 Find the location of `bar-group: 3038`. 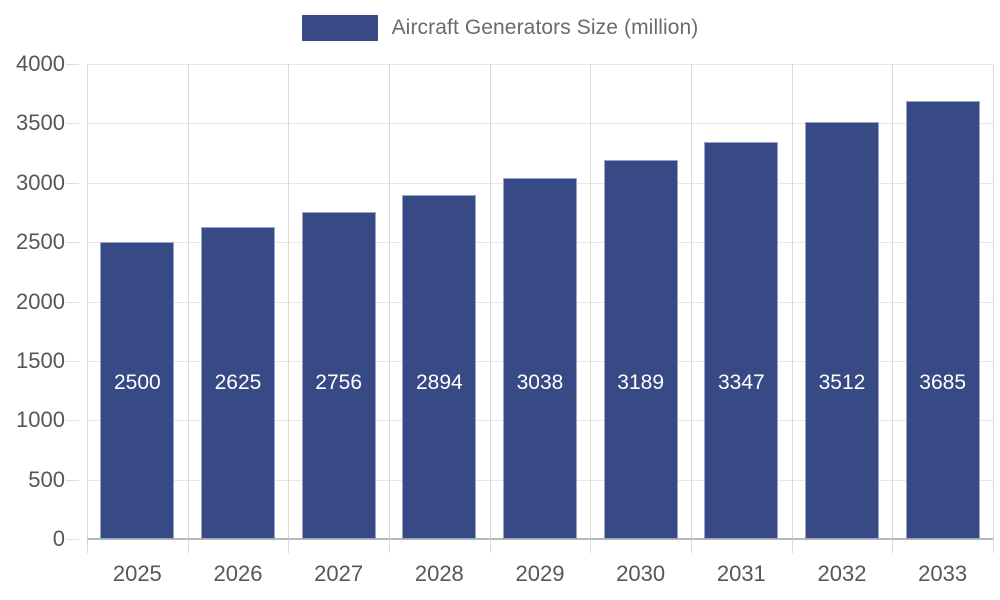

bar-group: 3038 is located at coordinates (540, 301).